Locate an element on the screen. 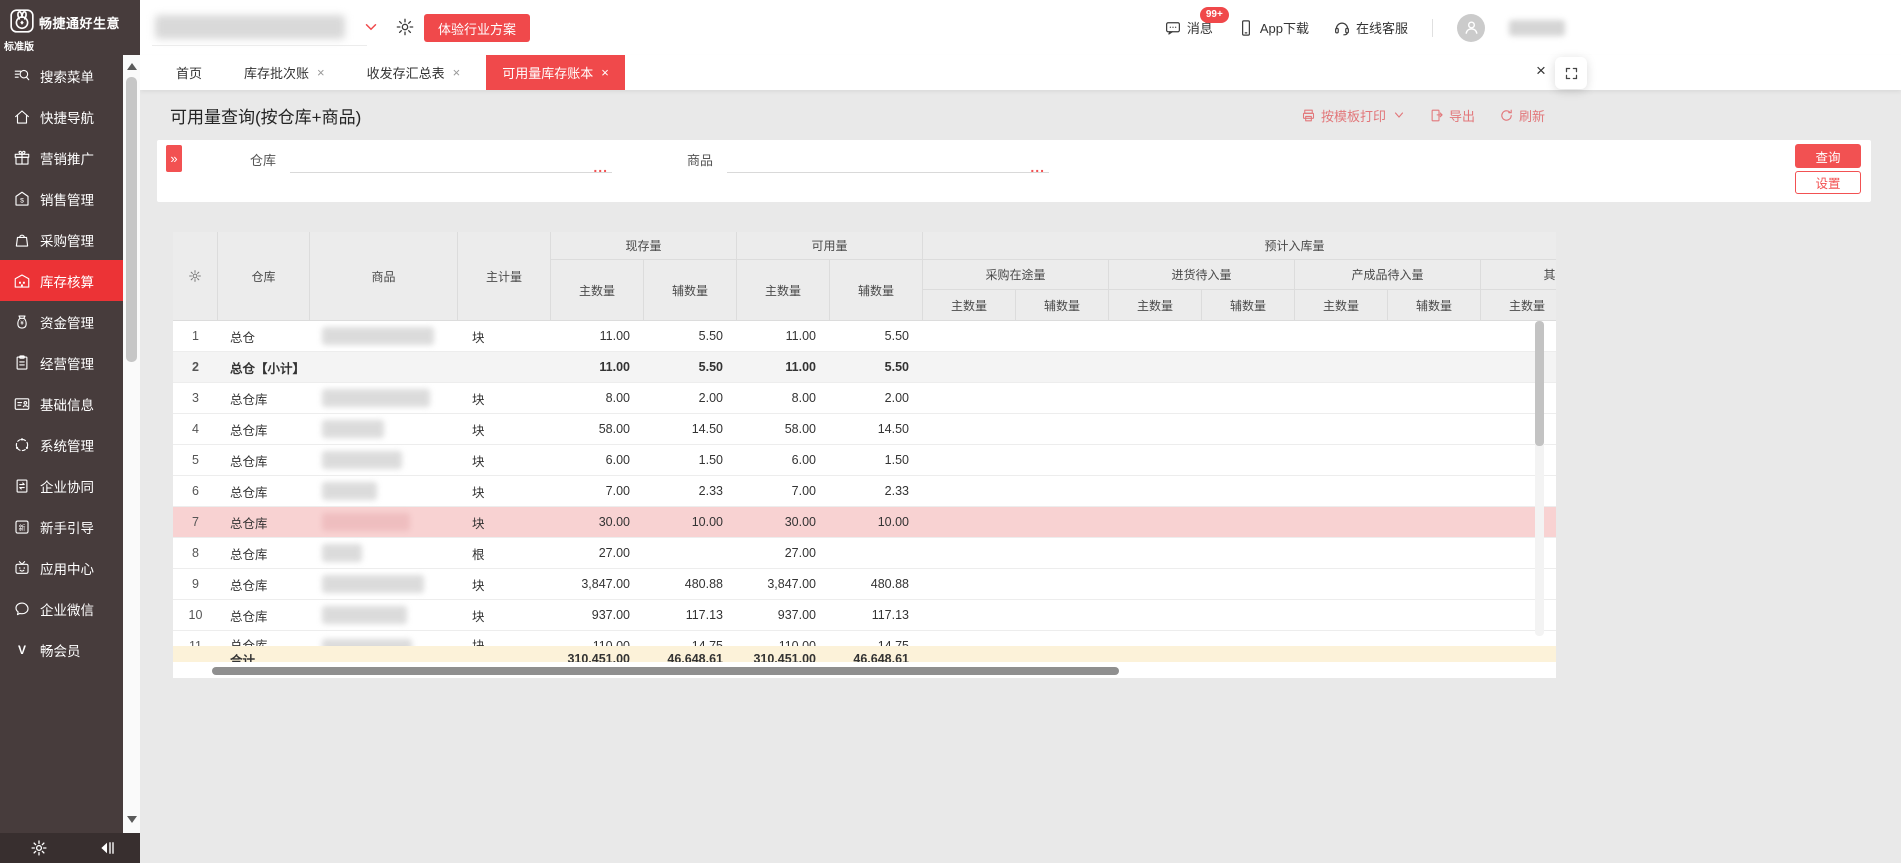 The image size is (1901, 863). print-by-template-button: 按模板打印 is located at coordinates (1353, 115).